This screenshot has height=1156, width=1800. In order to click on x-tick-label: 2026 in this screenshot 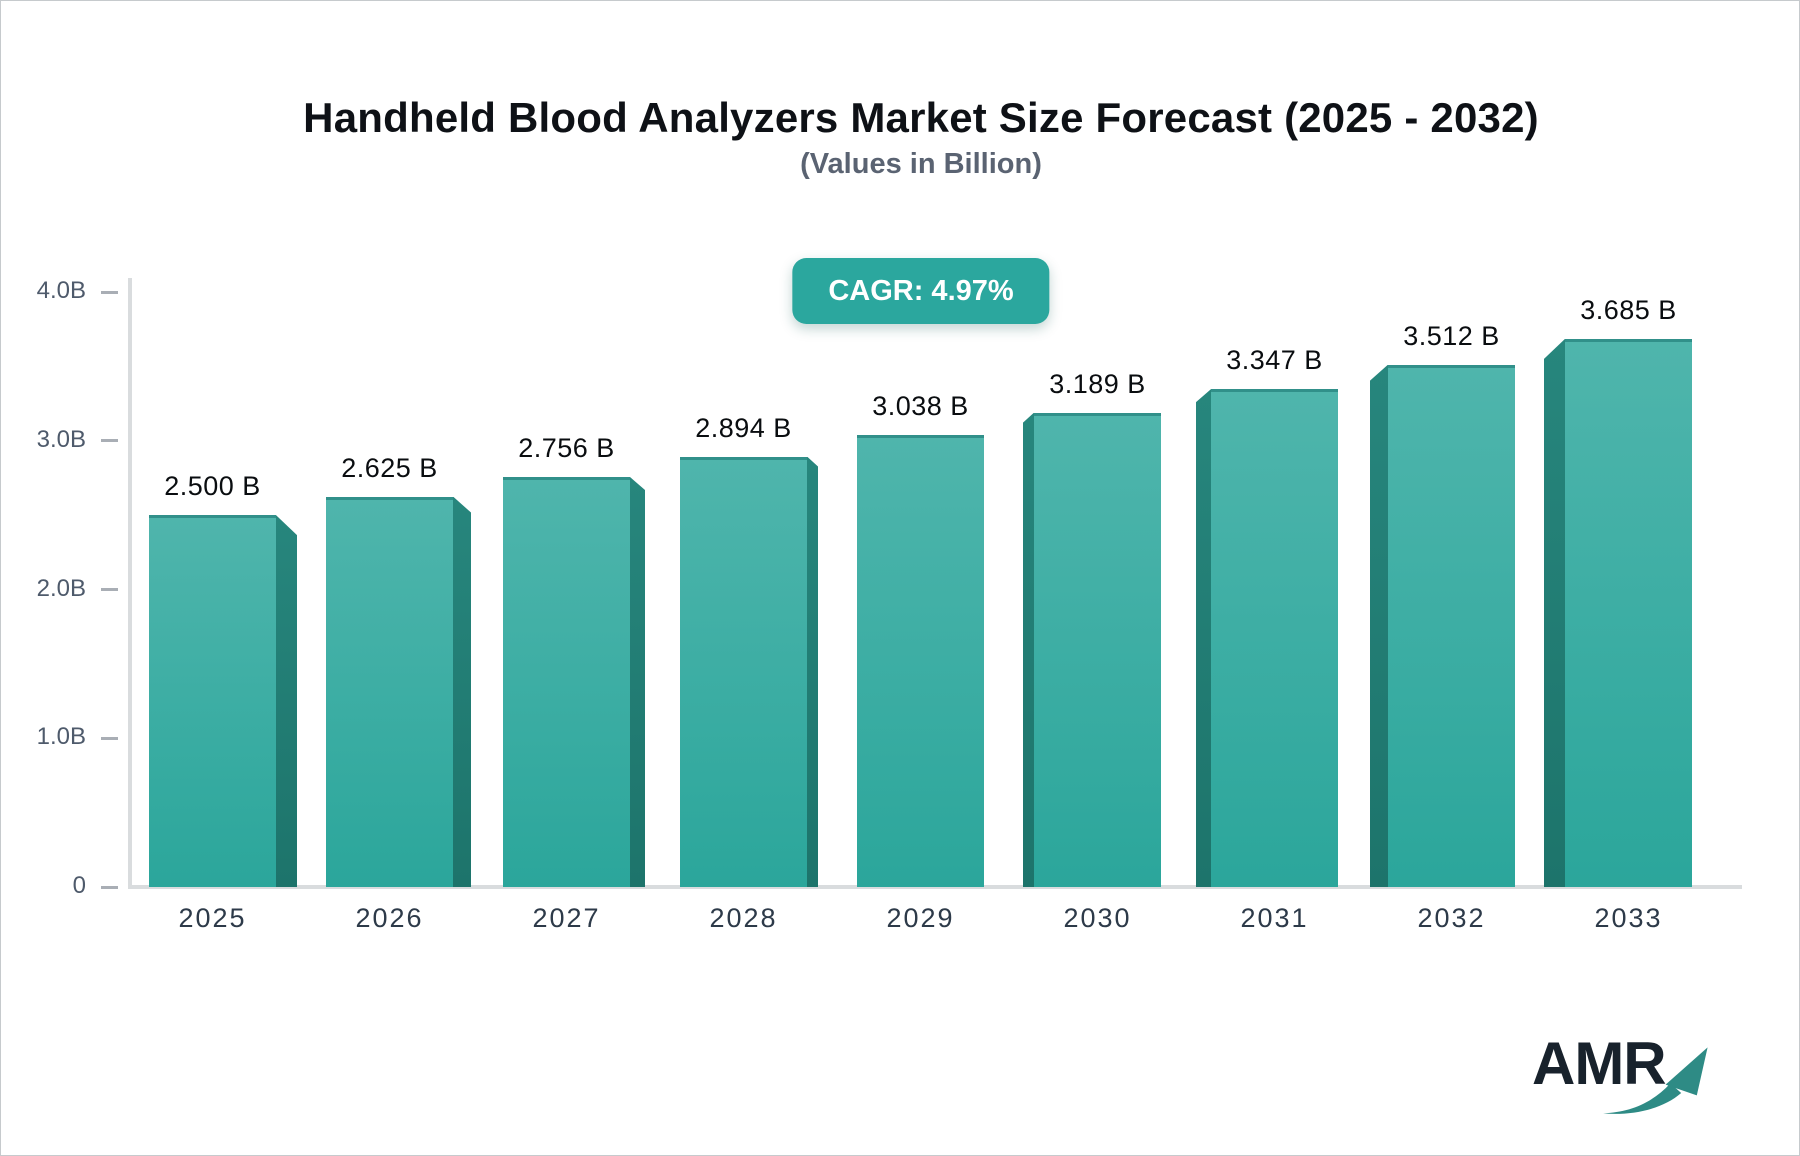, I will do `click(389, 918)`.